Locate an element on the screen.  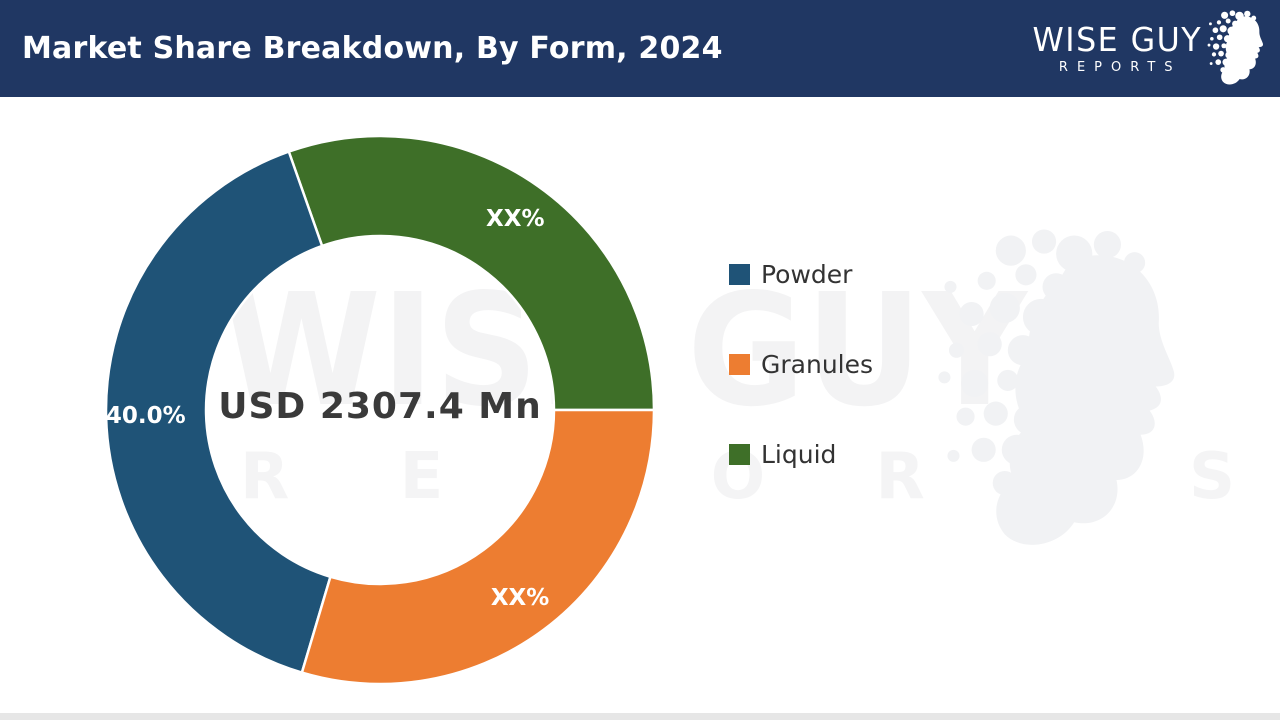
legend-swatch-granules is located at coordinates (739, 364).